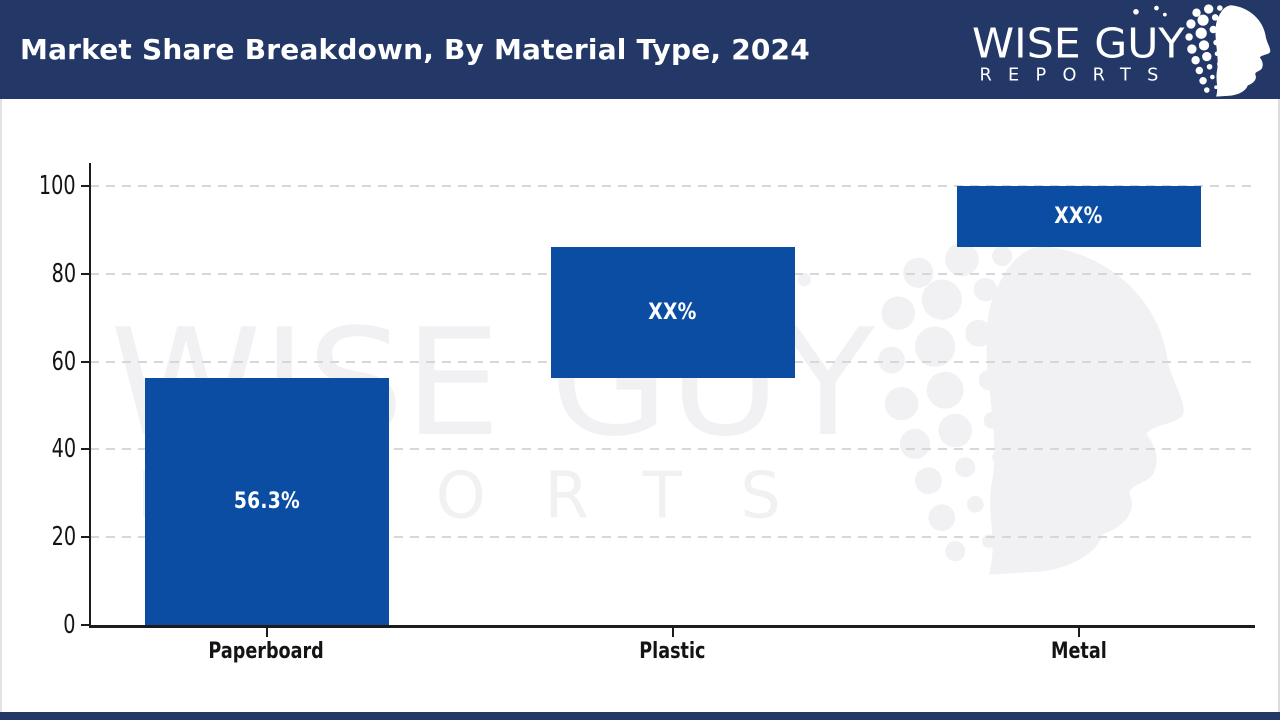 This screenshot has width=1280, height=720. I want to click on bar-metal: XX%, so click(1078, 217).